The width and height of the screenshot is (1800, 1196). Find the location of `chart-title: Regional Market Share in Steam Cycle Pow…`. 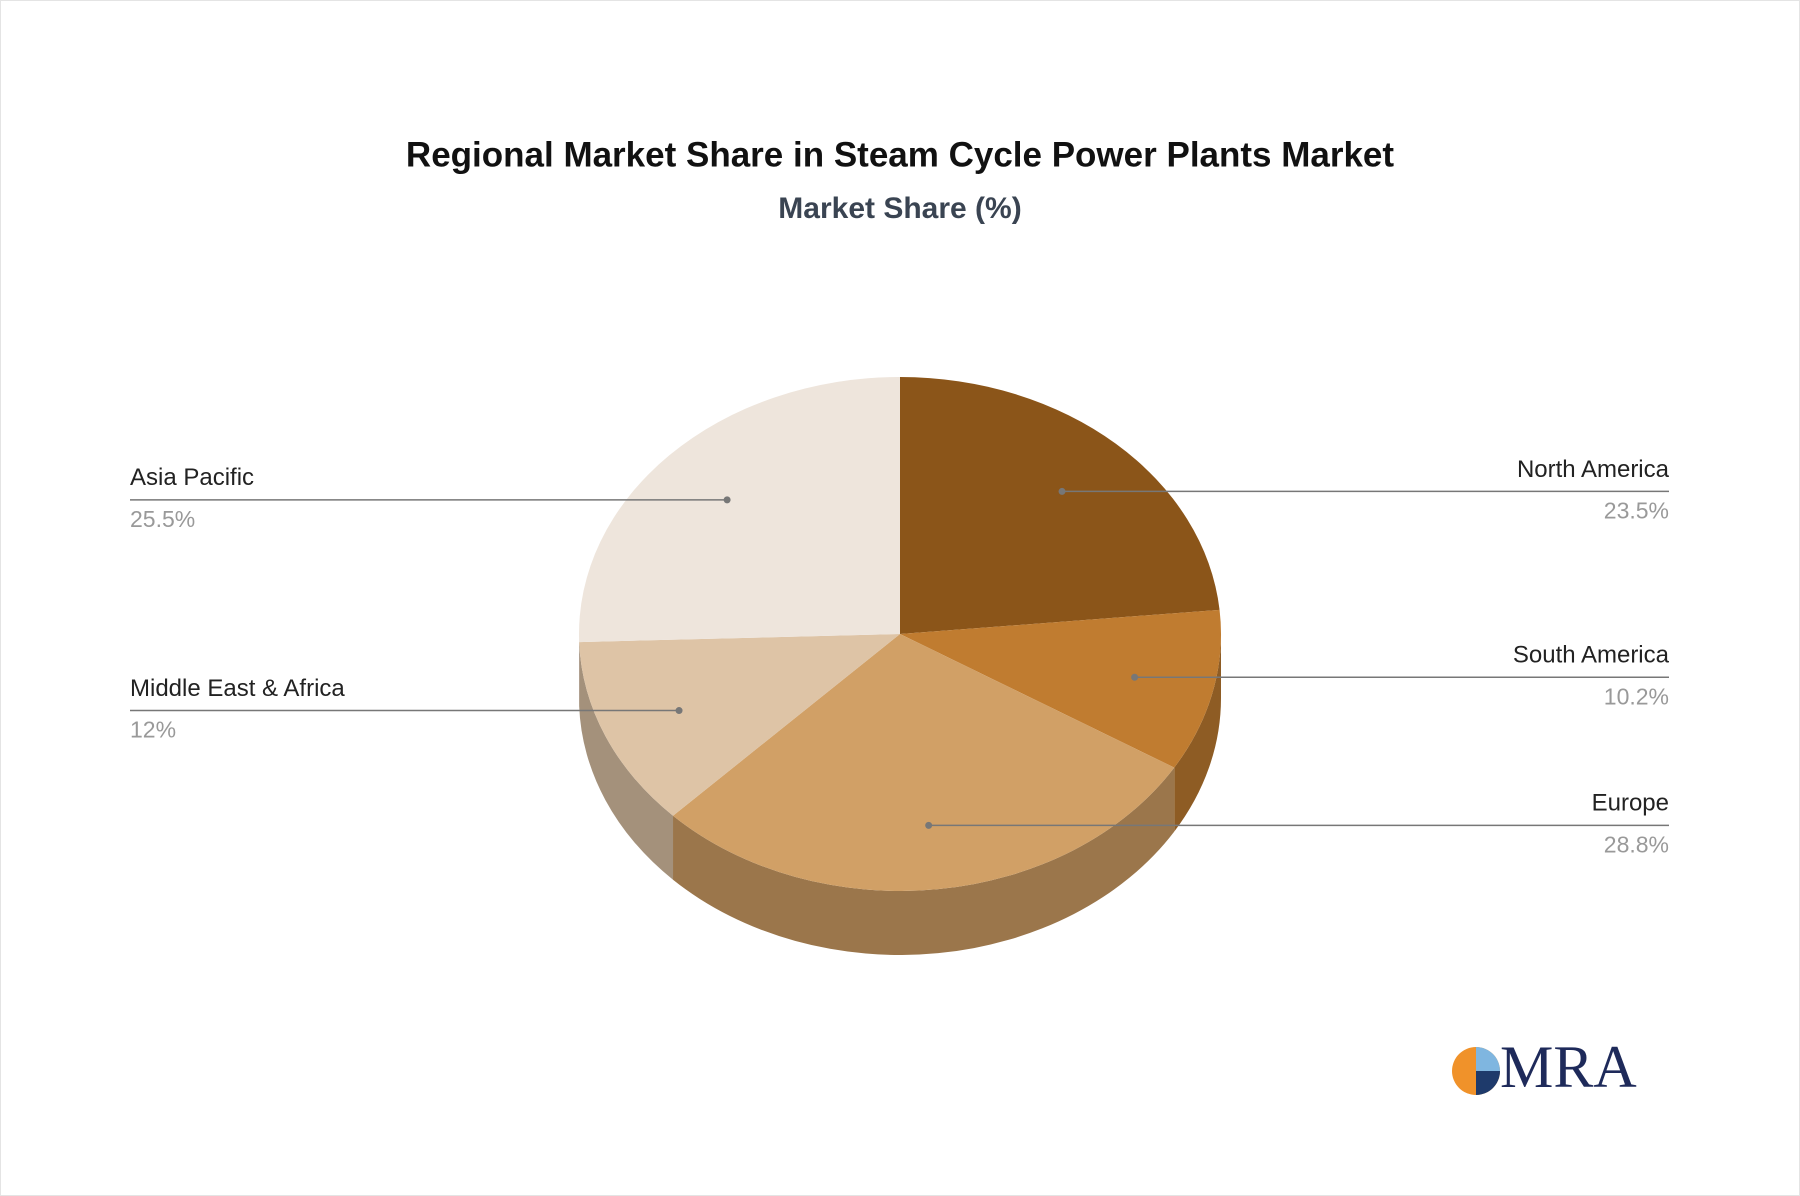

chart-title: Regional Market Share in Steam Cycle Pow… is located at coordinates (900, 154).